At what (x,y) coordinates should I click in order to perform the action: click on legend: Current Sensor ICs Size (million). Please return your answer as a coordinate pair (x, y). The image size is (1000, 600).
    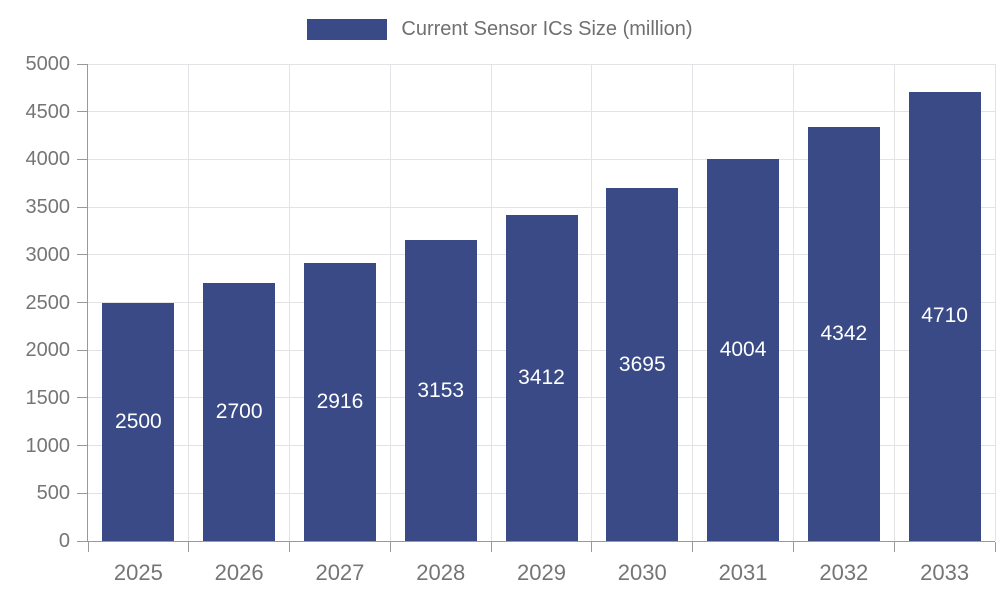
    Looking at the image, I should click on (500, 29).